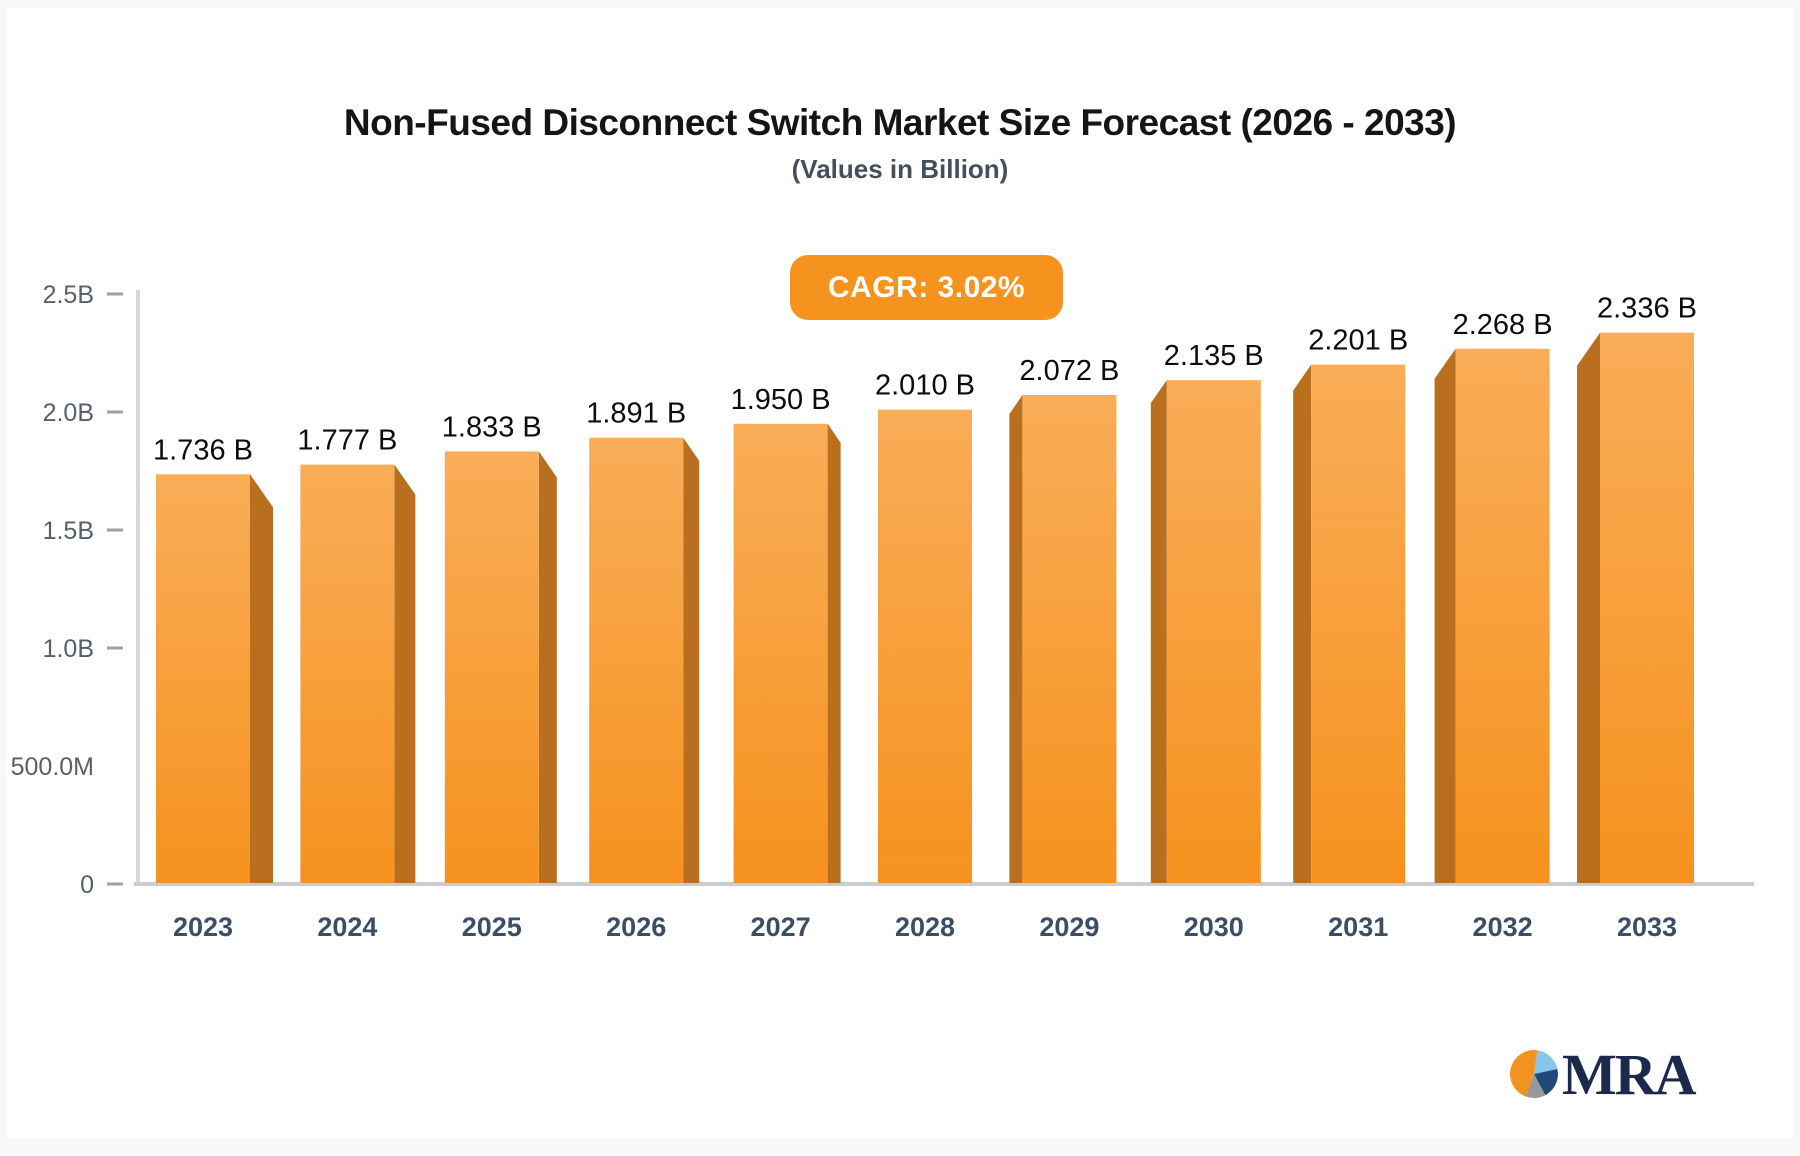  What do you see at coordinates (781, 927) in the screenshot?
I see `x-axis-label-2027: 2027` at bounding box center [781, 927].